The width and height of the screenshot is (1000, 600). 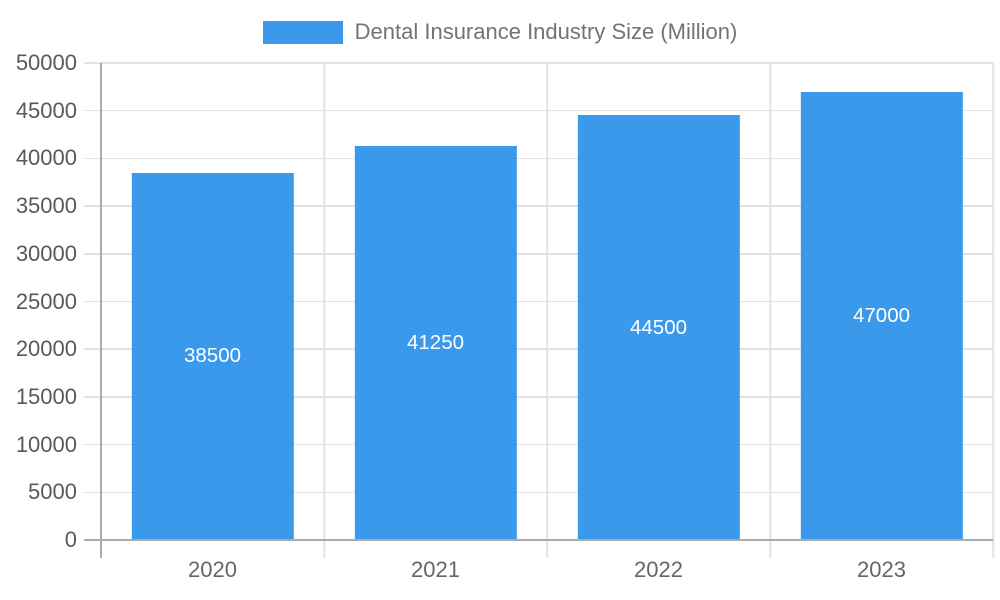 I want to click on y-tick-label: 20000, so click(x=46, y=349).